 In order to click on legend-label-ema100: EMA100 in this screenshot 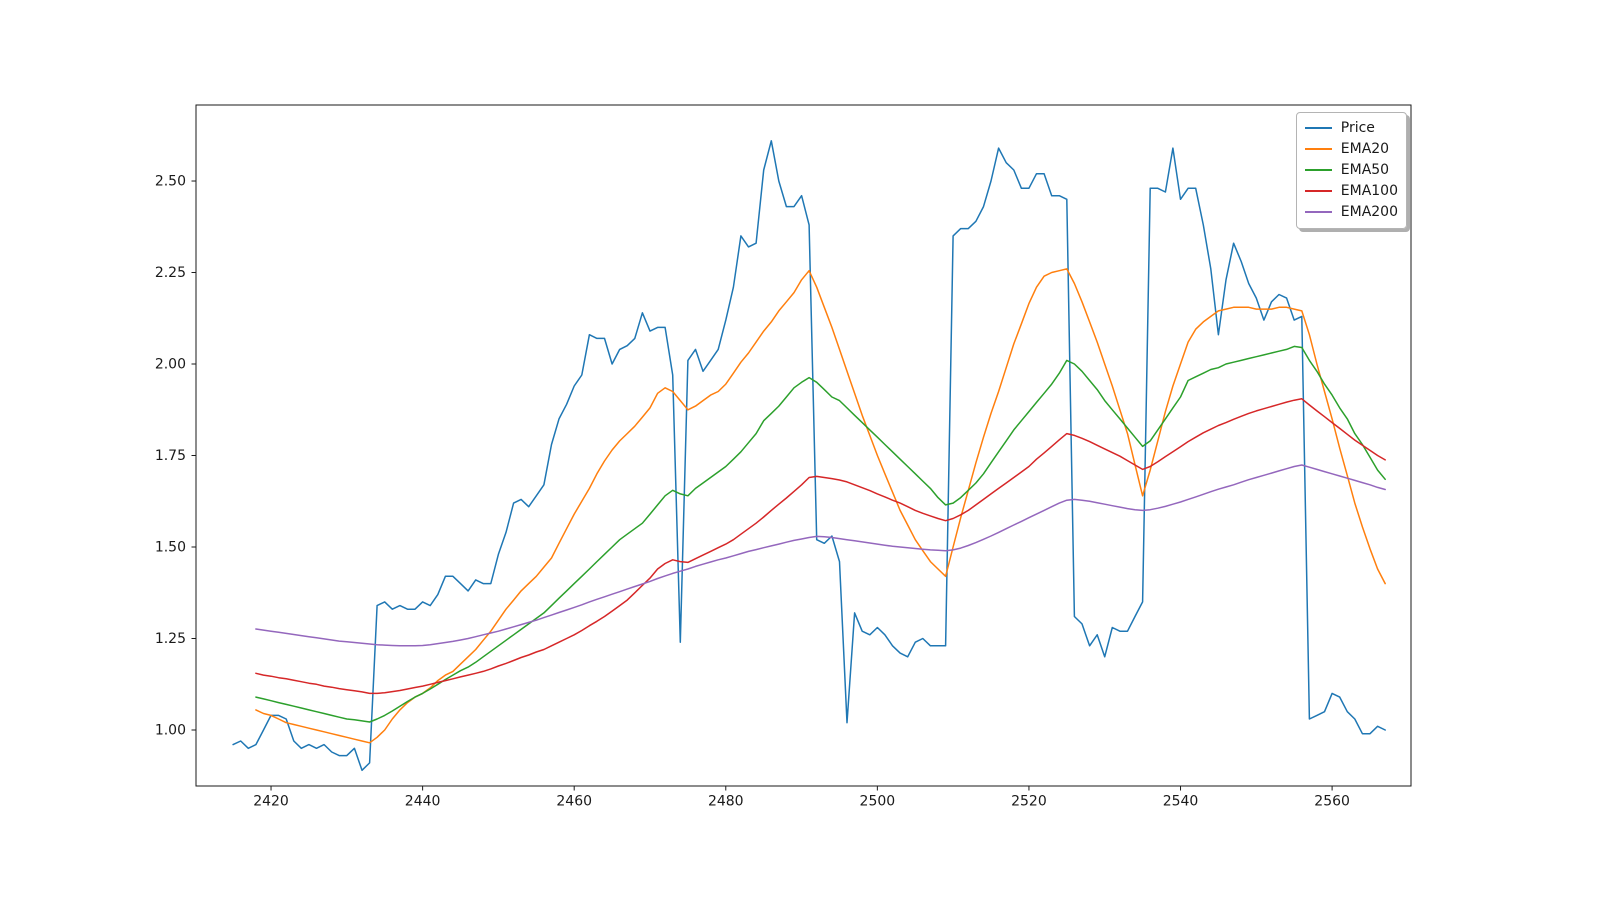, I will do `click(1369, 190)`.